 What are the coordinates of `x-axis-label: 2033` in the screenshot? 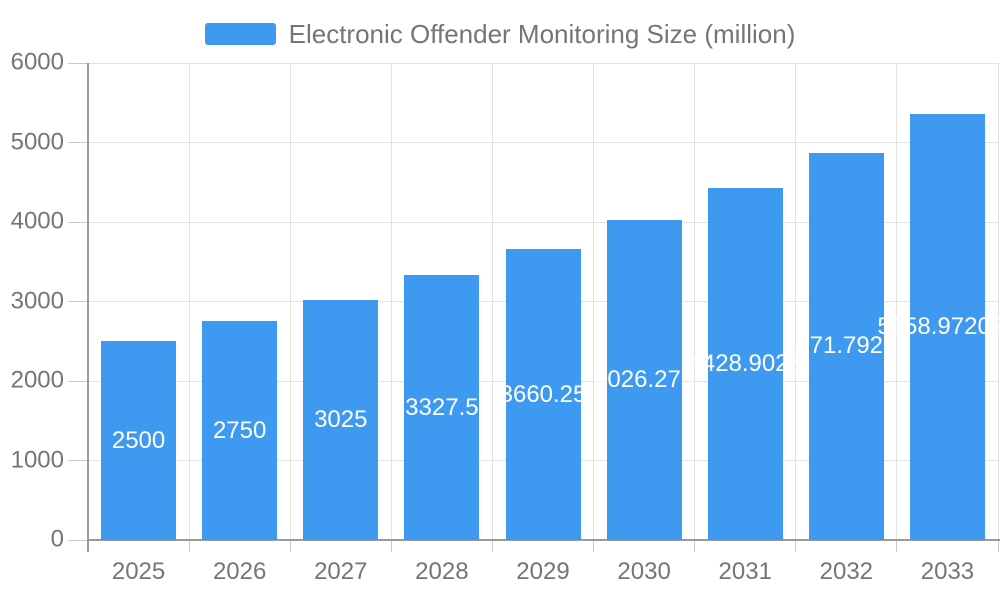 It's located at (947, 571).